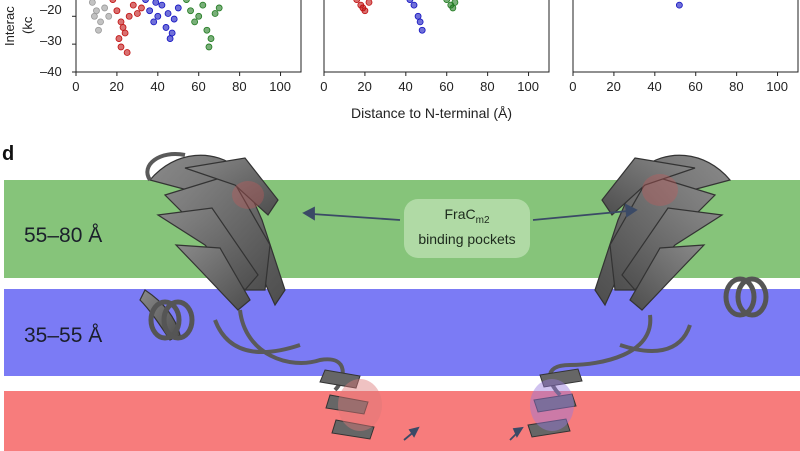 This screenshot has height=451, width=800. Describe the element at coordinates (460, 214) in the screenshot. I see `callout-main: FraC` at that location.